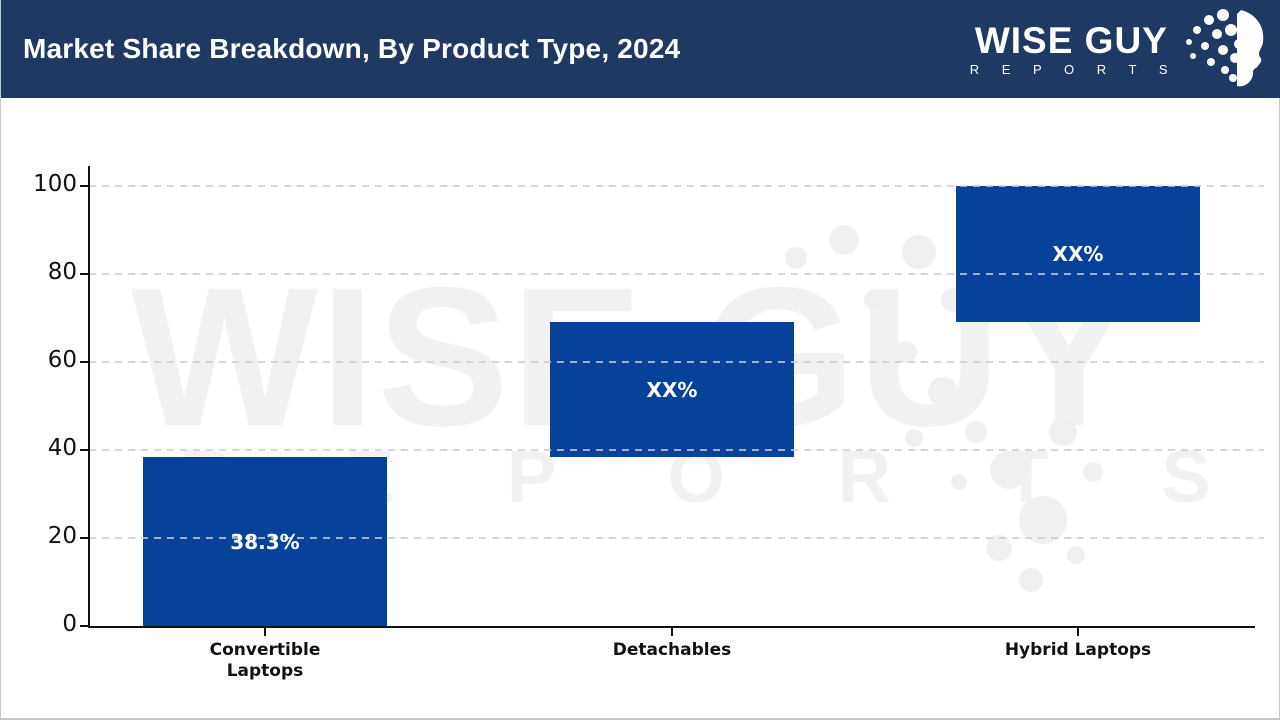 This screenshot has width=1280, height=720. I want to click on logo-wordmark: WISE GUY, so click(1071, 40).